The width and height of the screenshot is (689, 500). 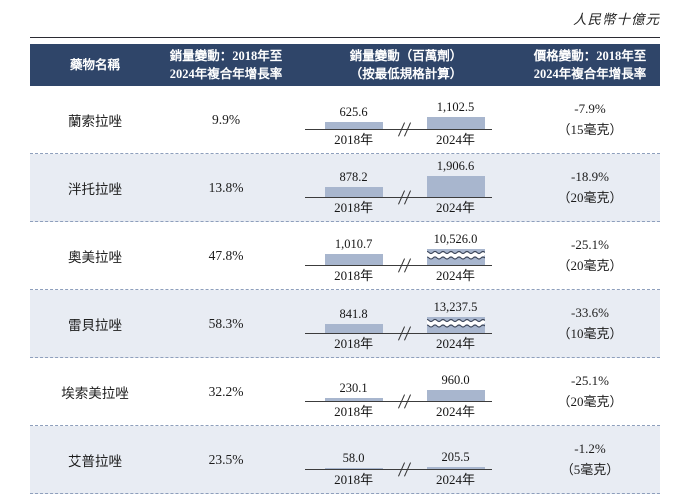 What do you see at coordinates (226, 187) in the screenshot?
I see `volume-cagr-value: 13.8%` at bounding box center [226, 187].